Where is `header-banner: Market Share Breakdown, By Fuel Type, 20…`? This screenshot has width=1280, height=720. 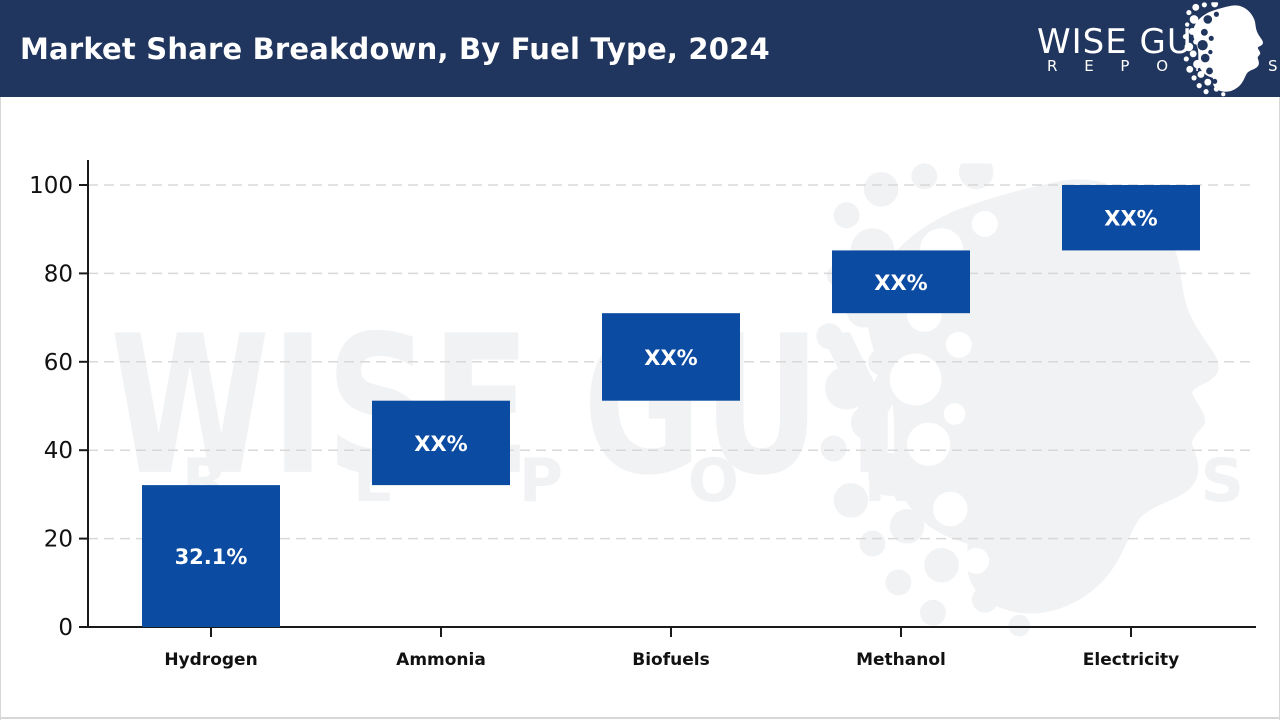 header-banner: Market Share Breakdown, By Fuel Type, 20… is located at coordinates (640, 48).